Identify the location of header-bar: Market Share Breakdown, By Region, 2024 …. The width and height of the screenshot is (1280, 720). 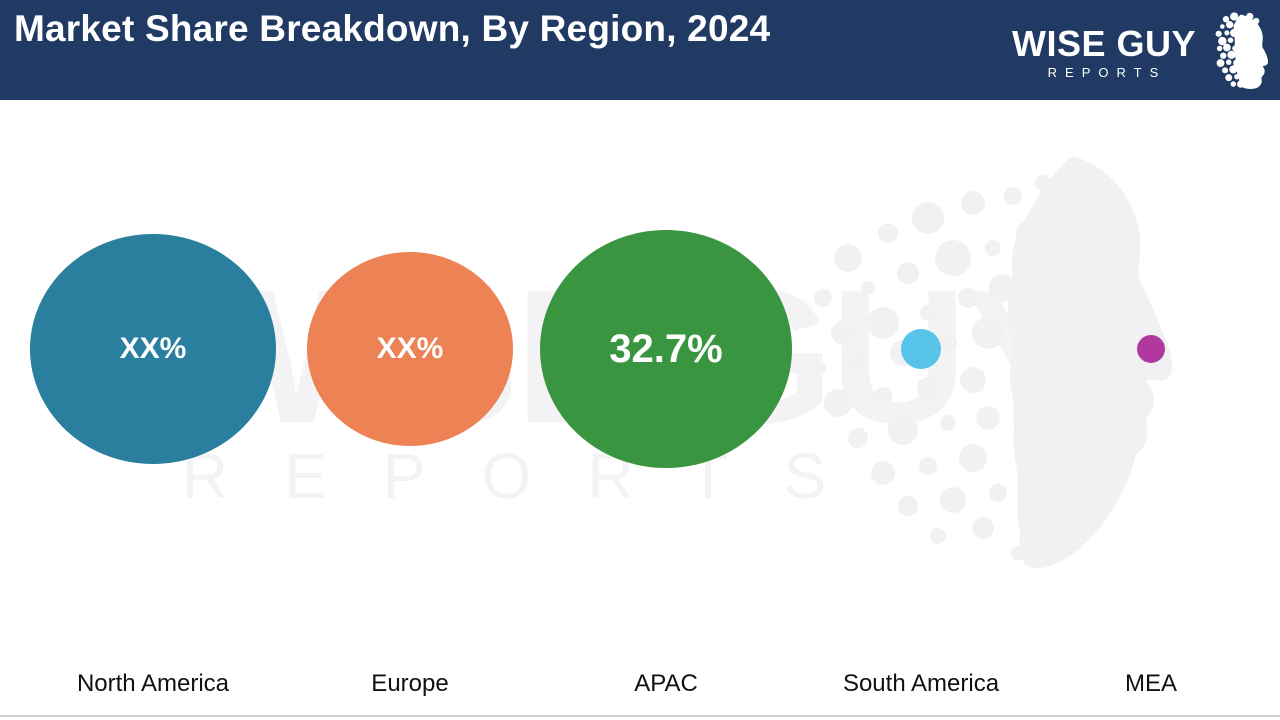
(640, 50).